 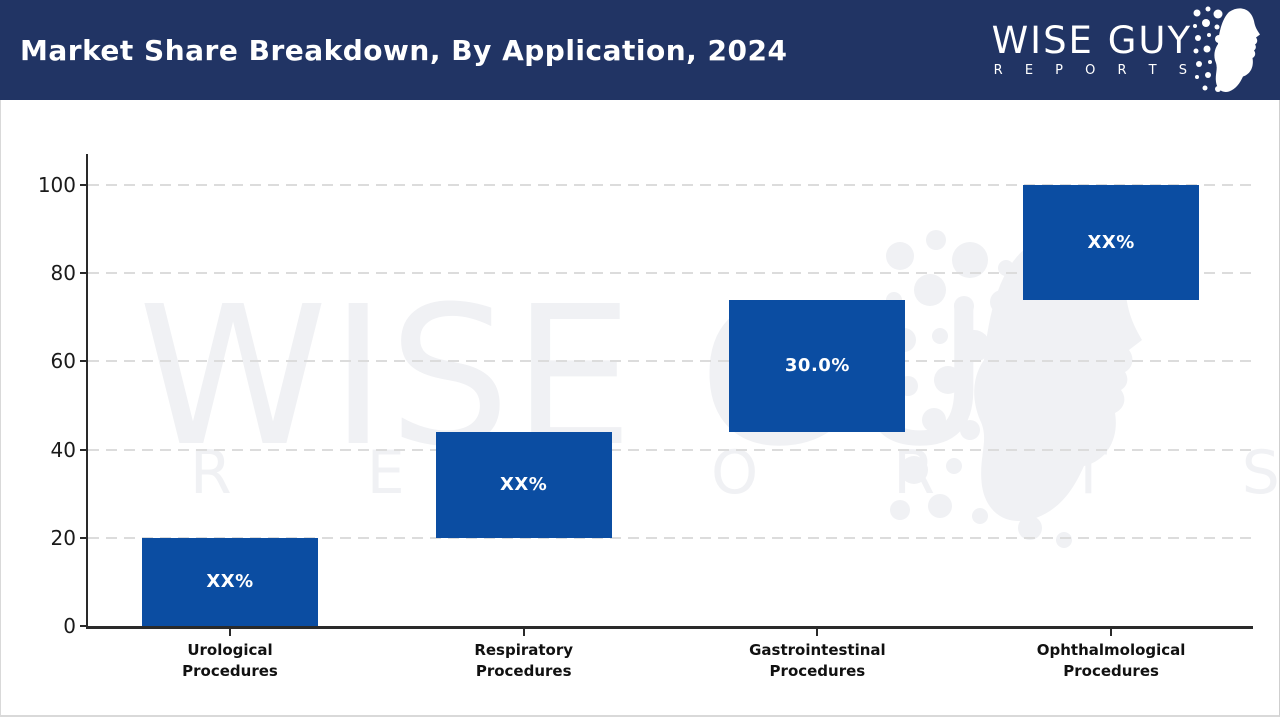 I want to click on logo-face-dots-icon, so click(x=1226, y=49).